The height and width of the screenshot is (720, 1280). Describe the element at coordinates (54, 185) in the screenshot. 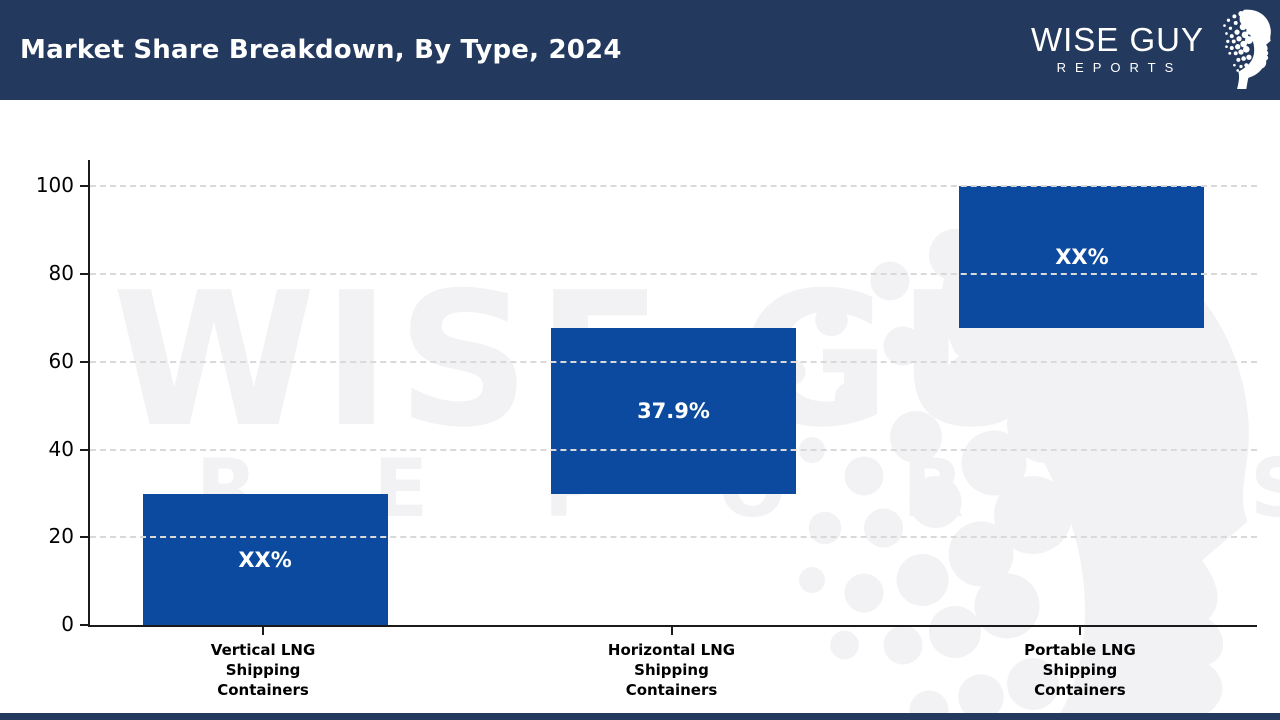

I see `yaxis-tick-label-100: 100` at that location.